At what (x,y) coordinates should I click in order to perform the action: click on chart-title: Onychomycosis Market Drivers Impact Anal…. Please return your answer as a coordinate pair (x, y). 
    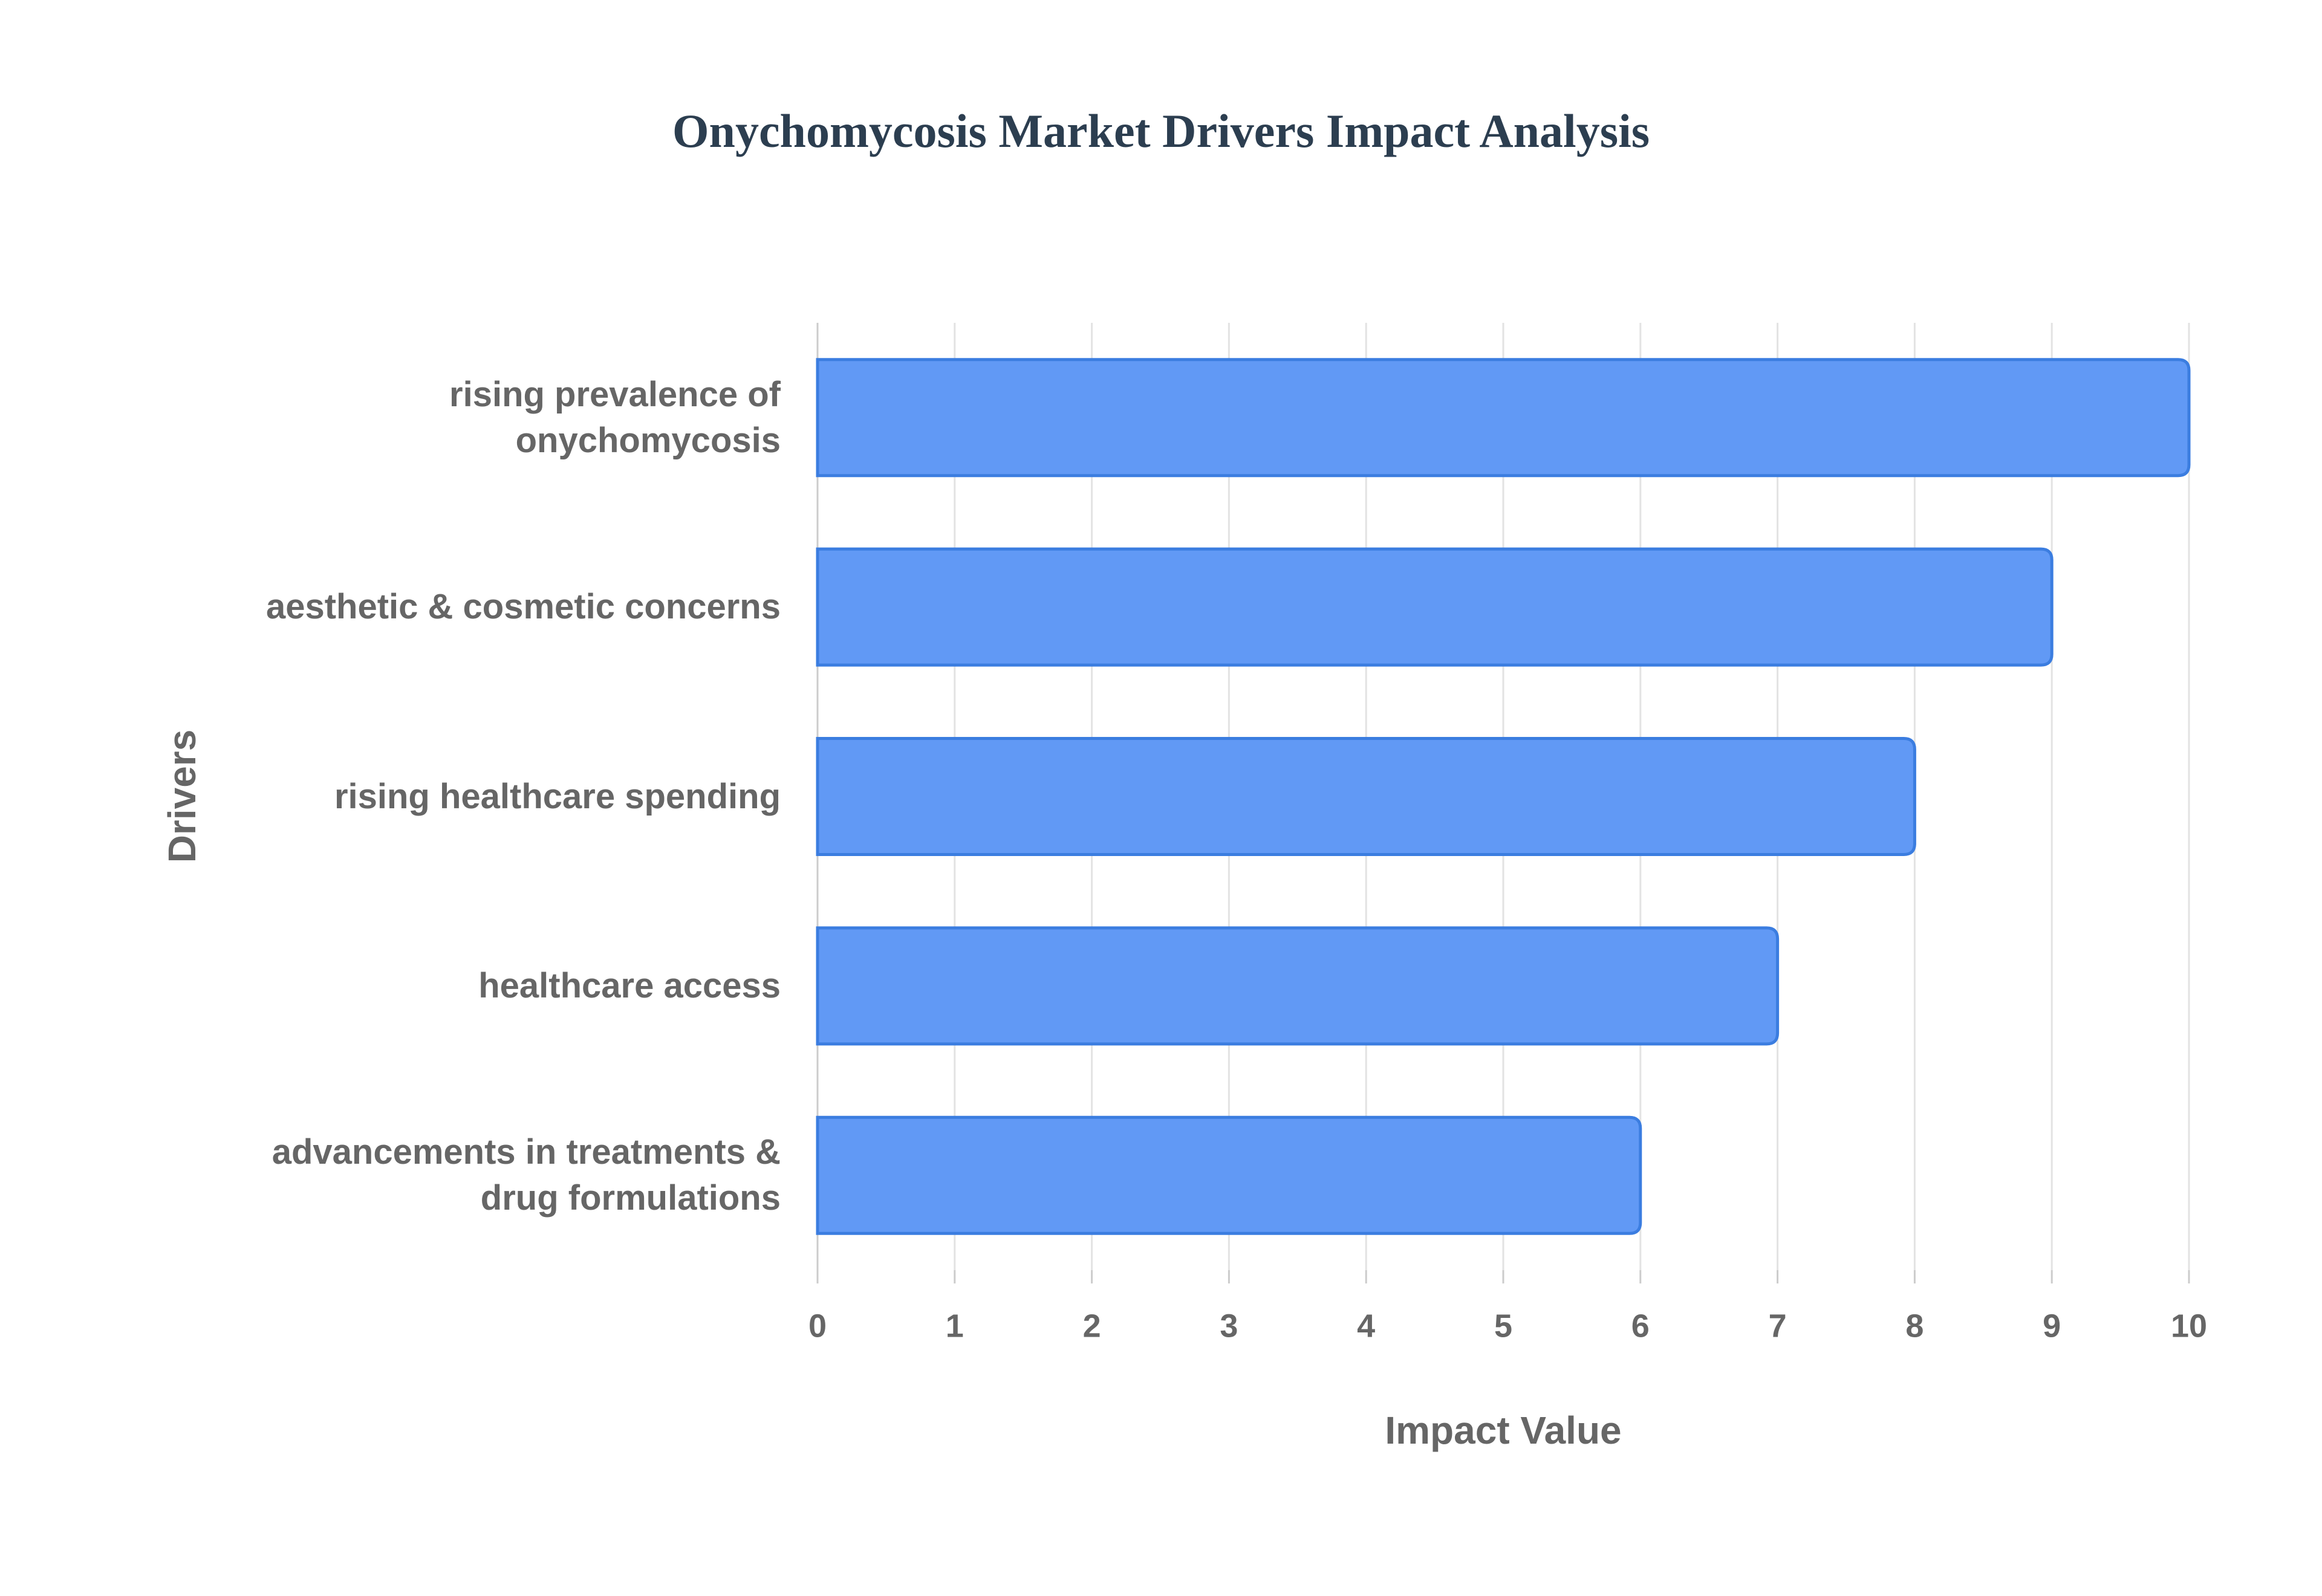
    Looking at the image, I should click on (1161, 131).